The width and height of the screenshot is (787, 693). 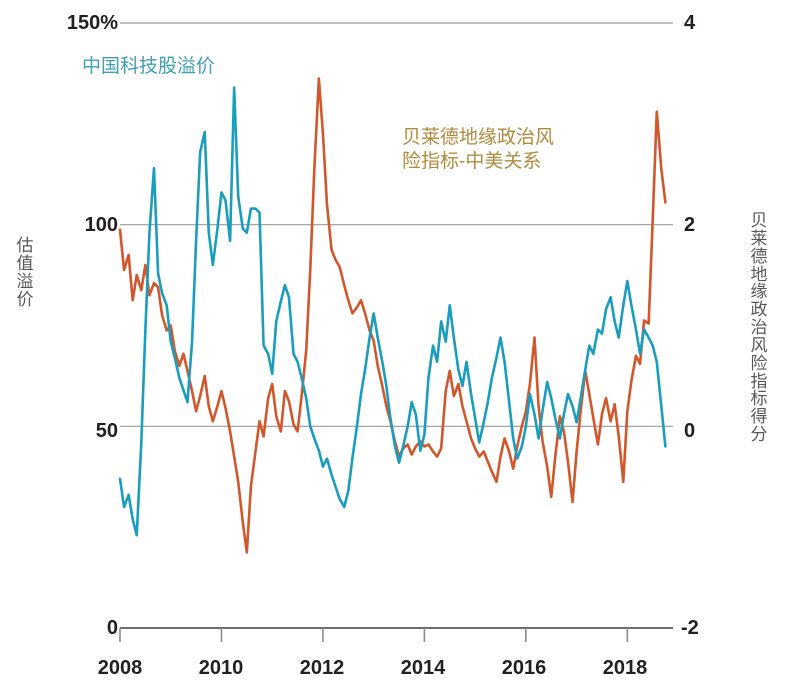 What do you see at coordinates (149, 66) in the screenshot?
I see `series-label-valuation: 中国科技股溢价` at bounding box center [149, 66].